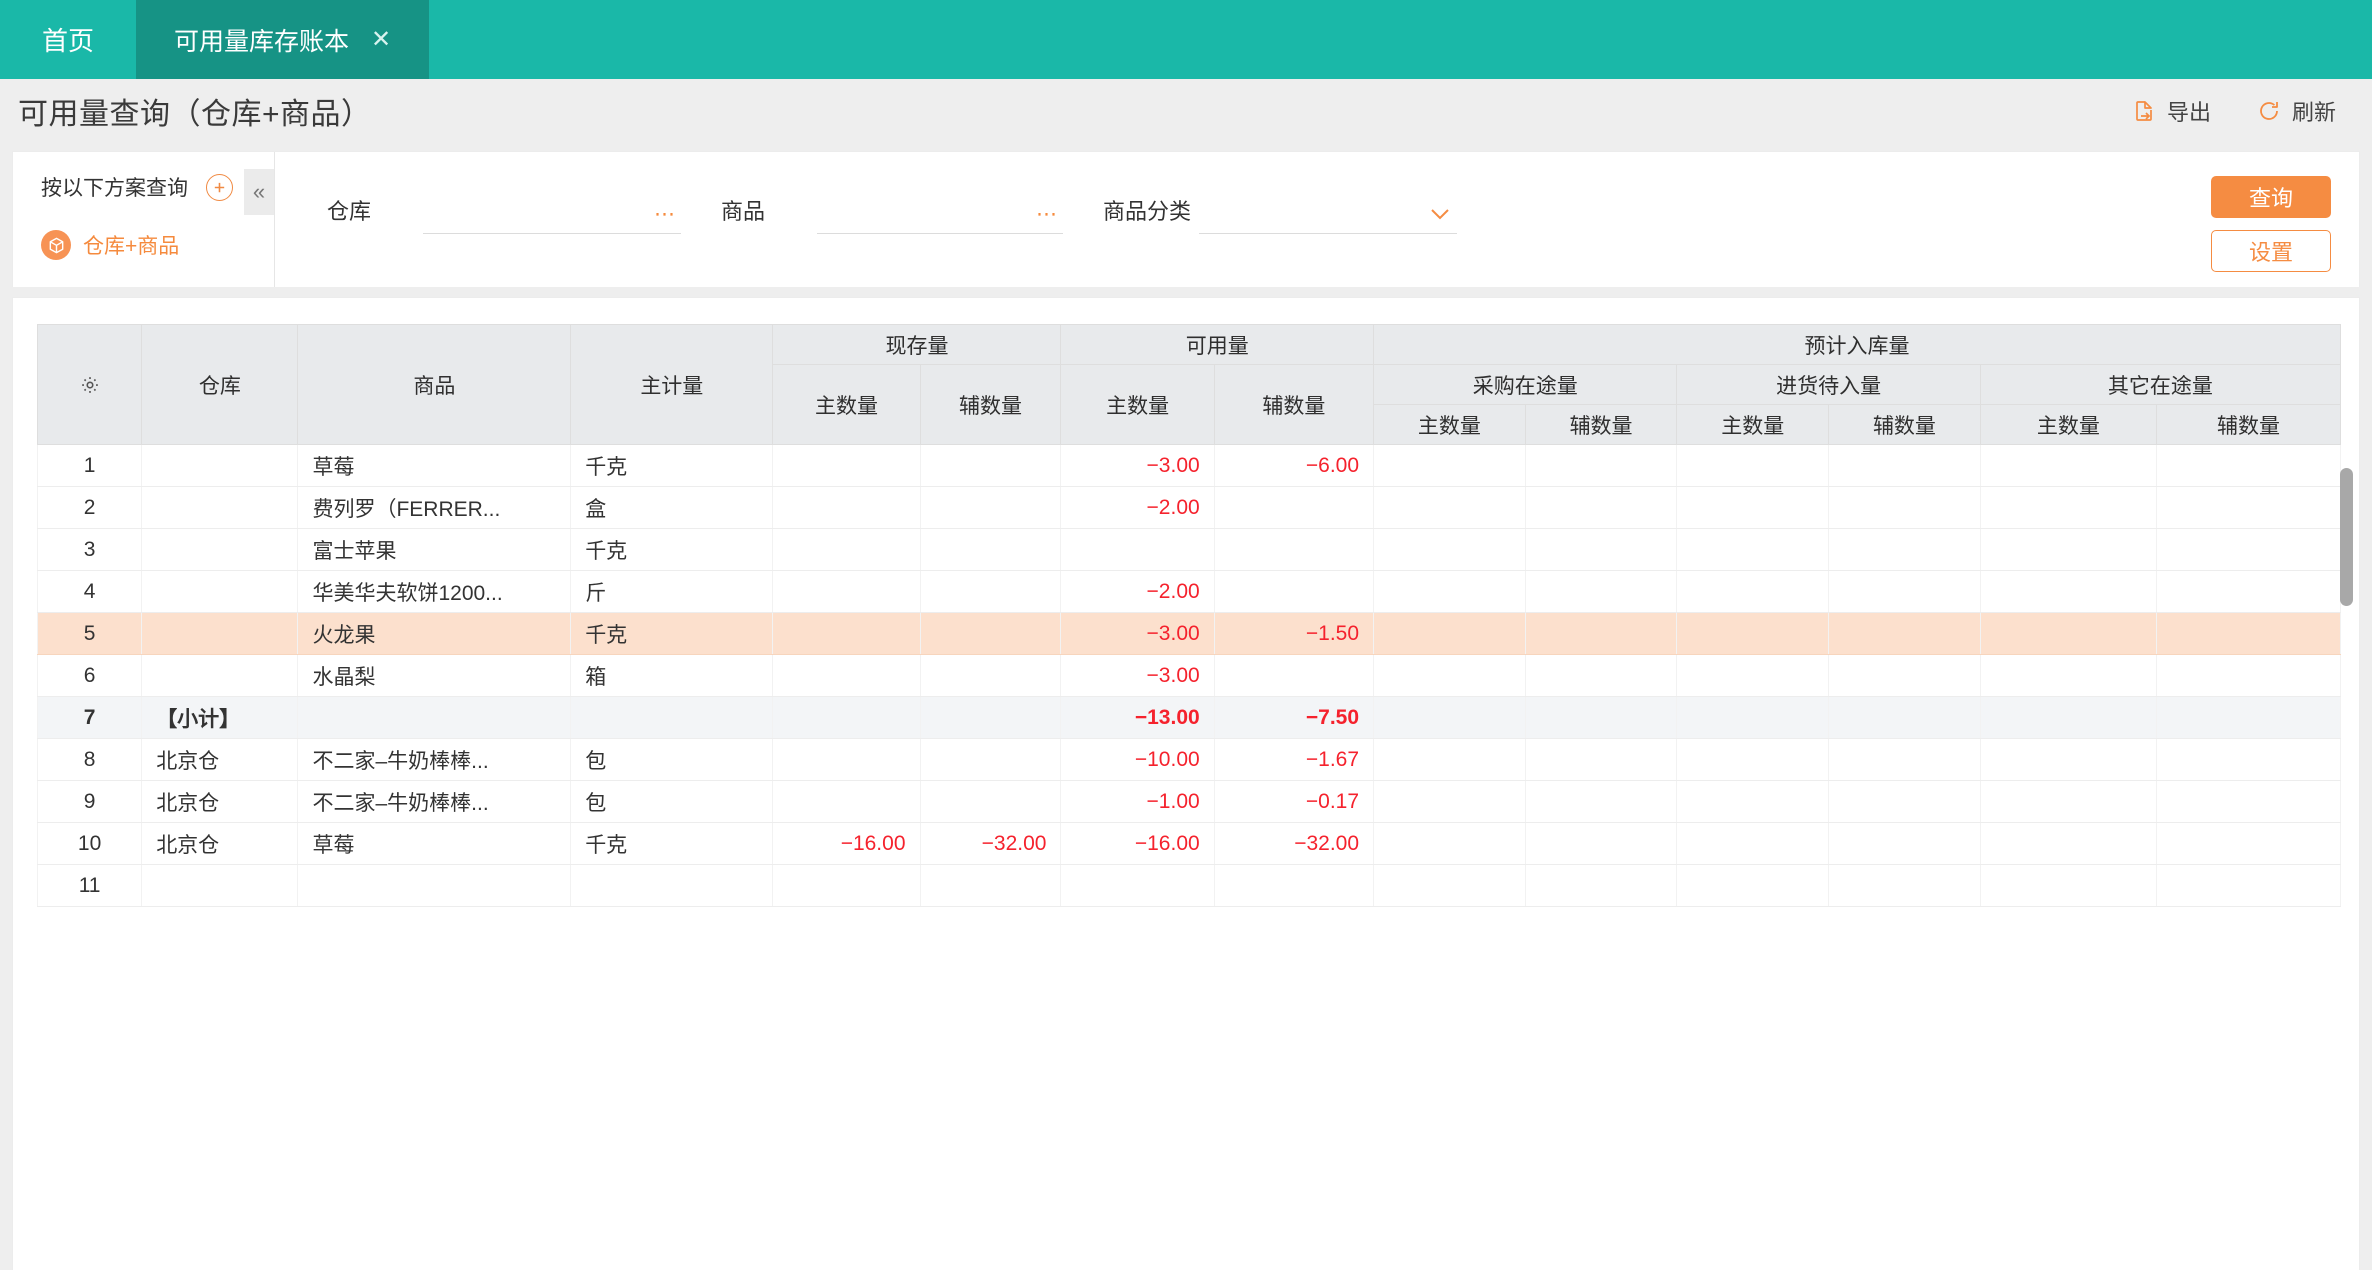  Describe the element at coordinates (672, 633) in the screenshot. I see `cell-main-unit: 千克` at that location.